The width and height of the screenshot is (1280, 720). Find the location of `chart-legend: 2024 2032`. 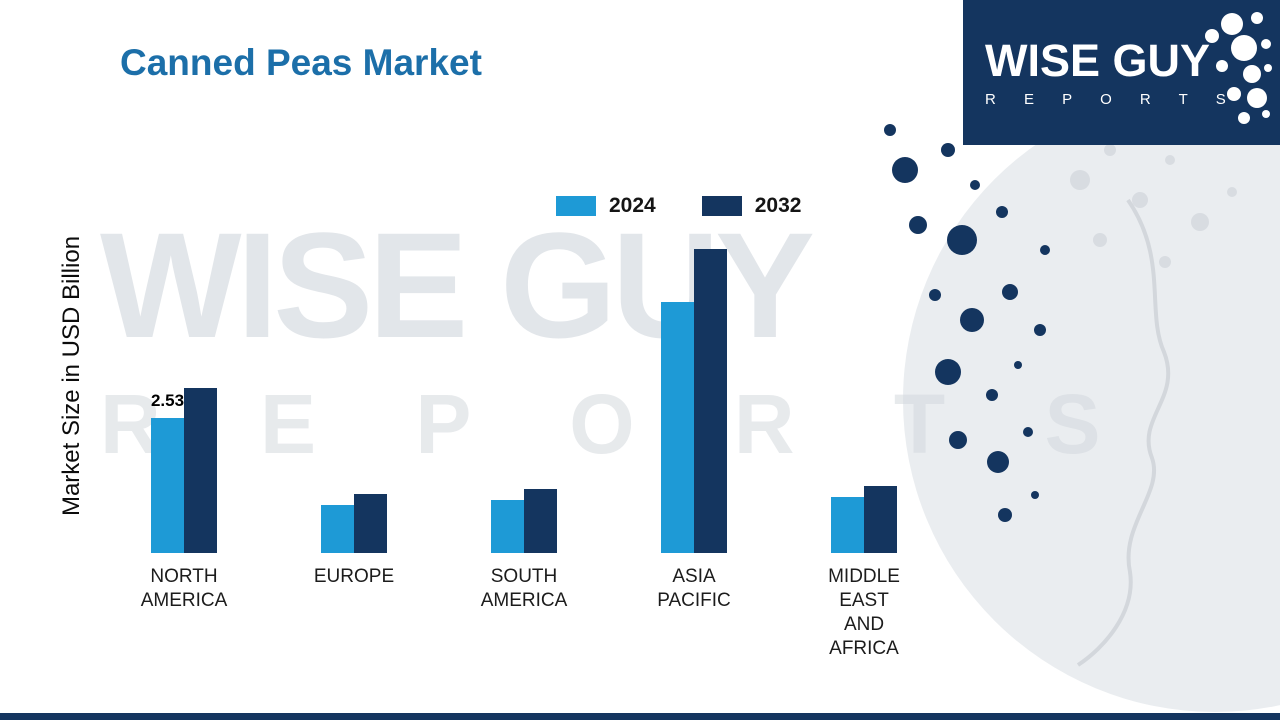

chart-legend: 2024 2032 is located at coordinates (678, 206).